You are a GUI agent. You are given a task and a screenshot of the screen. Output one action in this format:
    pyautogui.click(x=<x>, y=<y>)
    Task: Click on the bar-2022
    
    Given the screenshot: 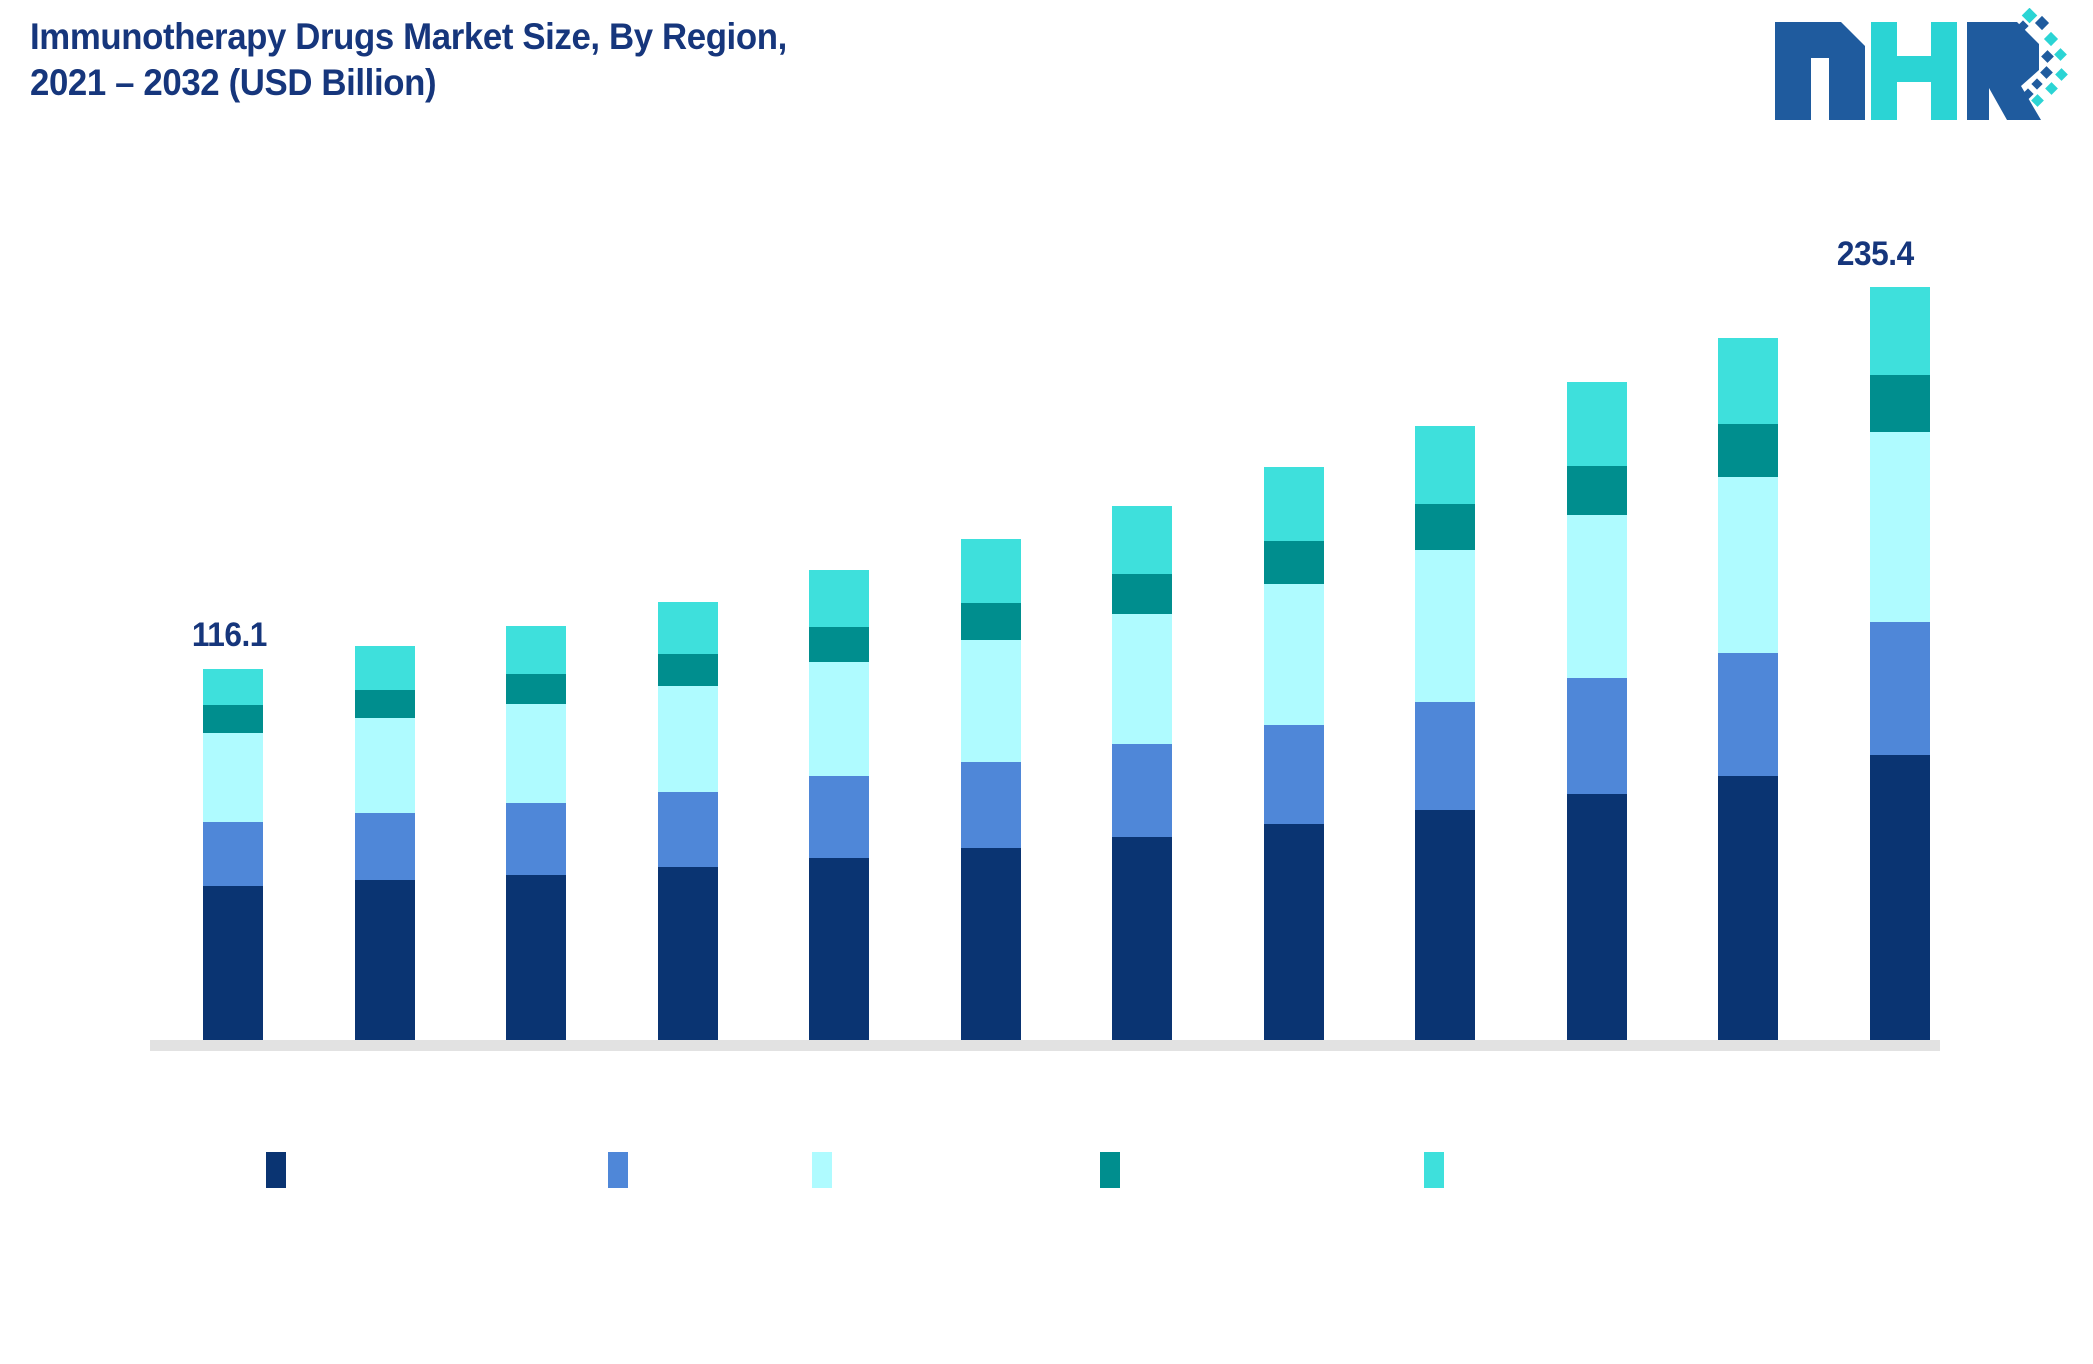 What is the action you would take?
    pyautogui.click(x=384, y=843)
    